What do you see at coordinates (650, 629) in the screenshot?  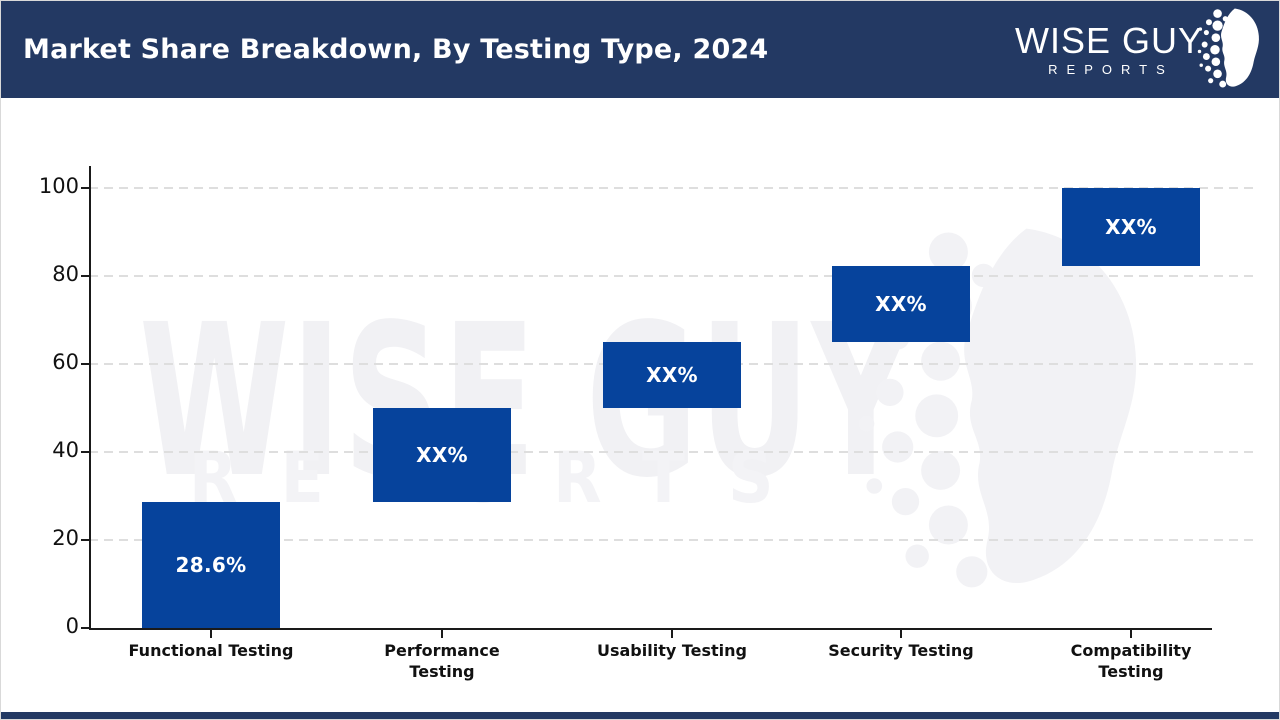 I see `x-axis-line` at bounding box center [650, 629].